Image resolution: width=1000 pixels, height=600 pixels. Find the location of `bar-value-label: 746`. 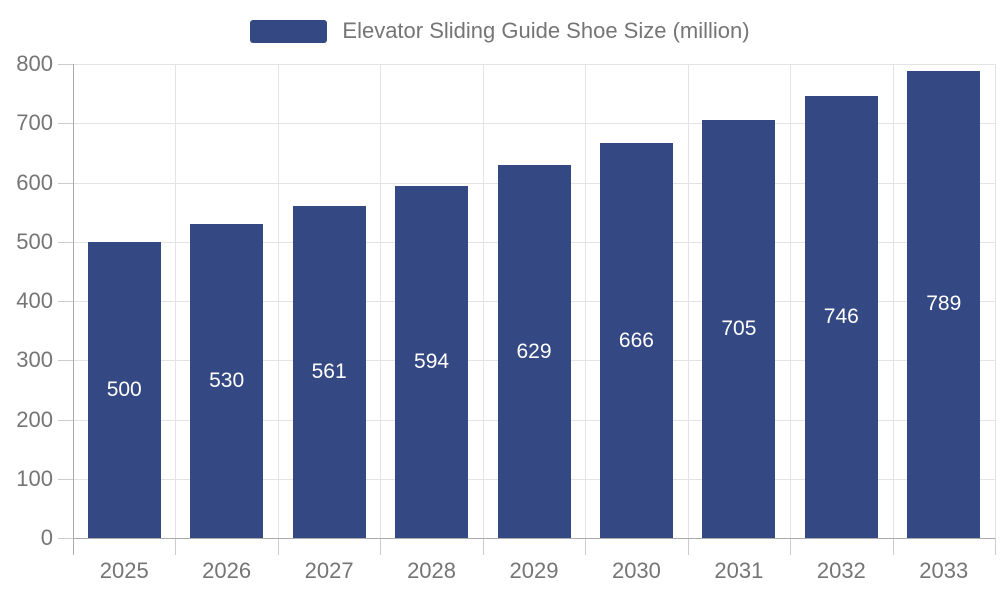

bar-value-label: 746 is located at coordinates (841, 316).